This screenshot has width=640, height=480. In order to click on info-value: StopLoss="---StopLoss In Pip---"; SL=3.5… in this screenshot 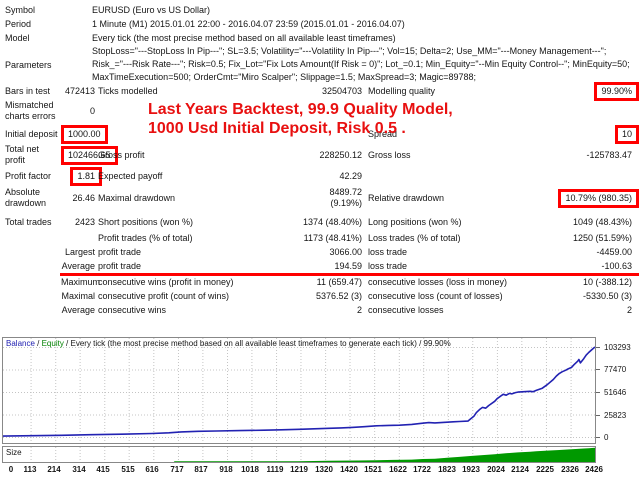, I will do `click(361, 64)`.